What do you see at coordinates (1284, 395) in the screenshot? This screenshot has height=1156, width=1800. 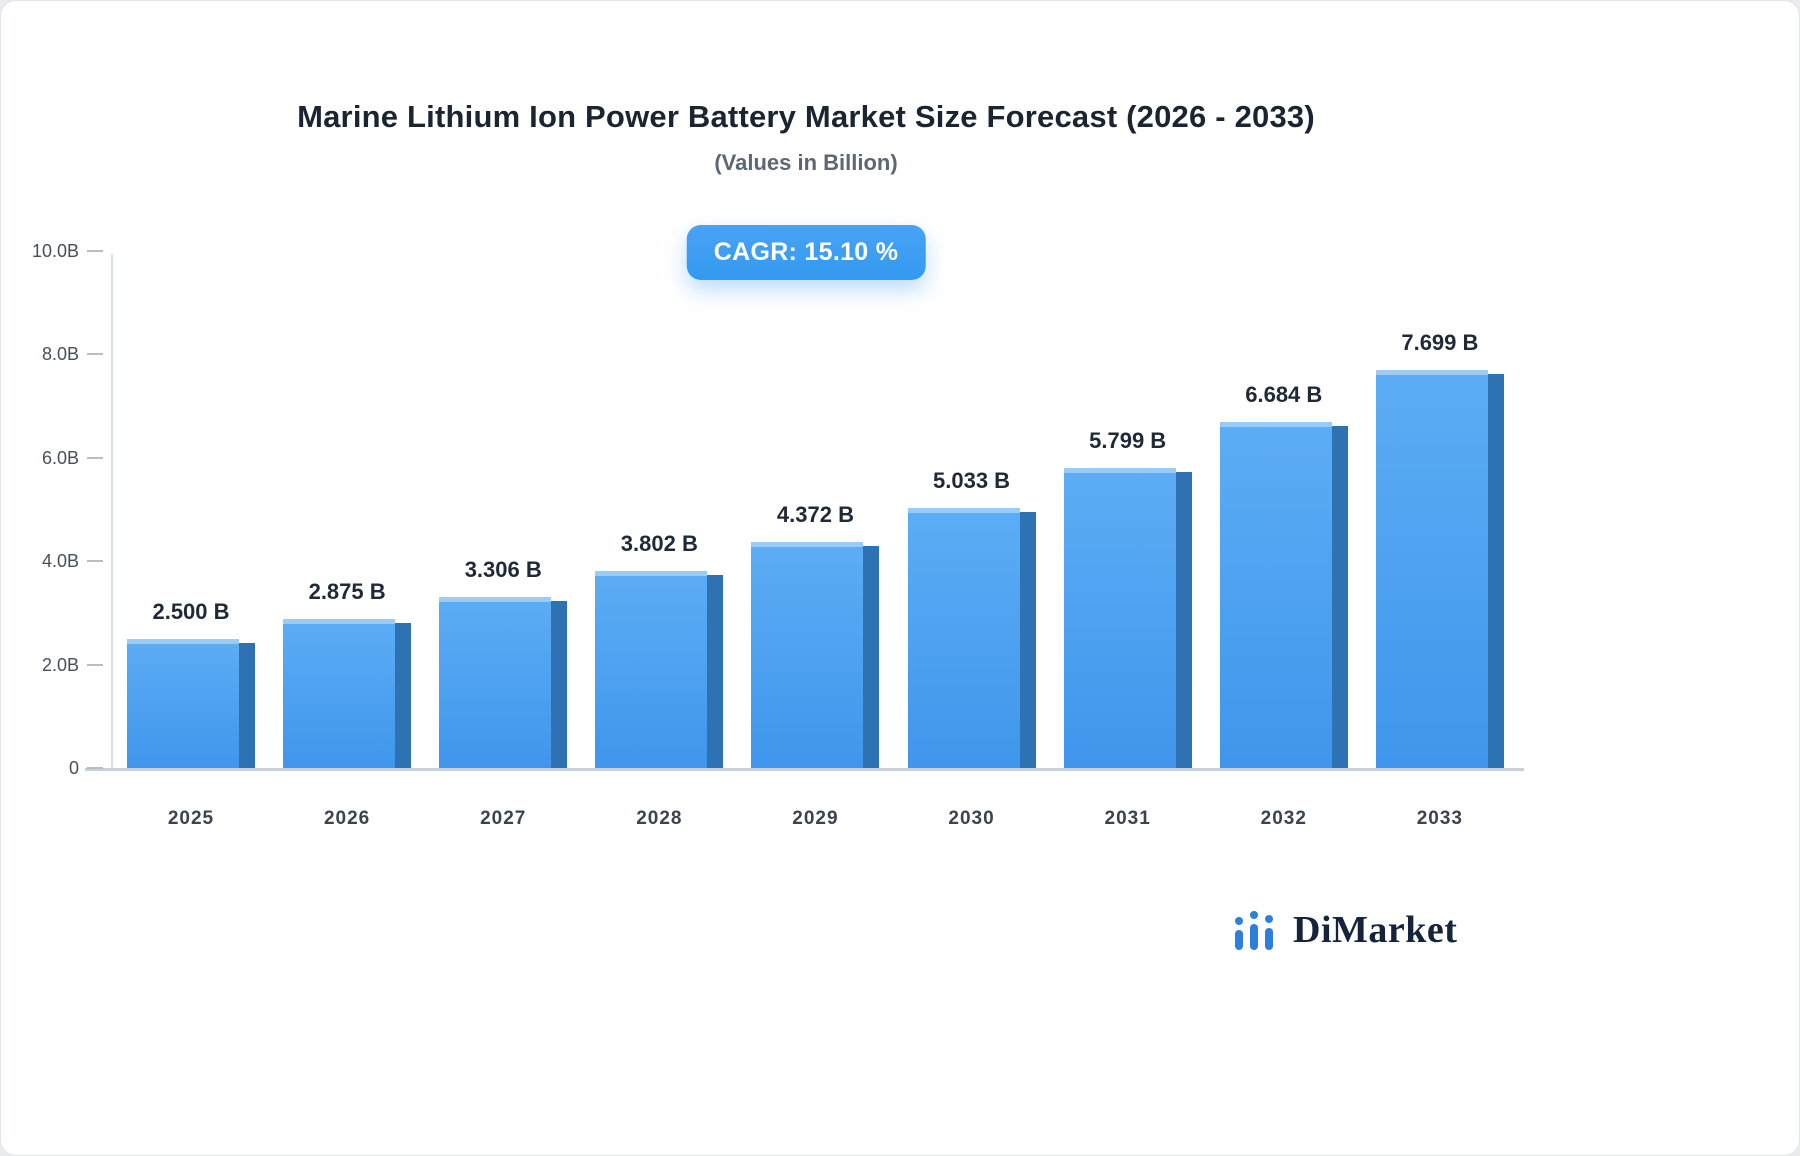 I see `bar-value-label: 6.684 B` at bounding box center [1284, 395].